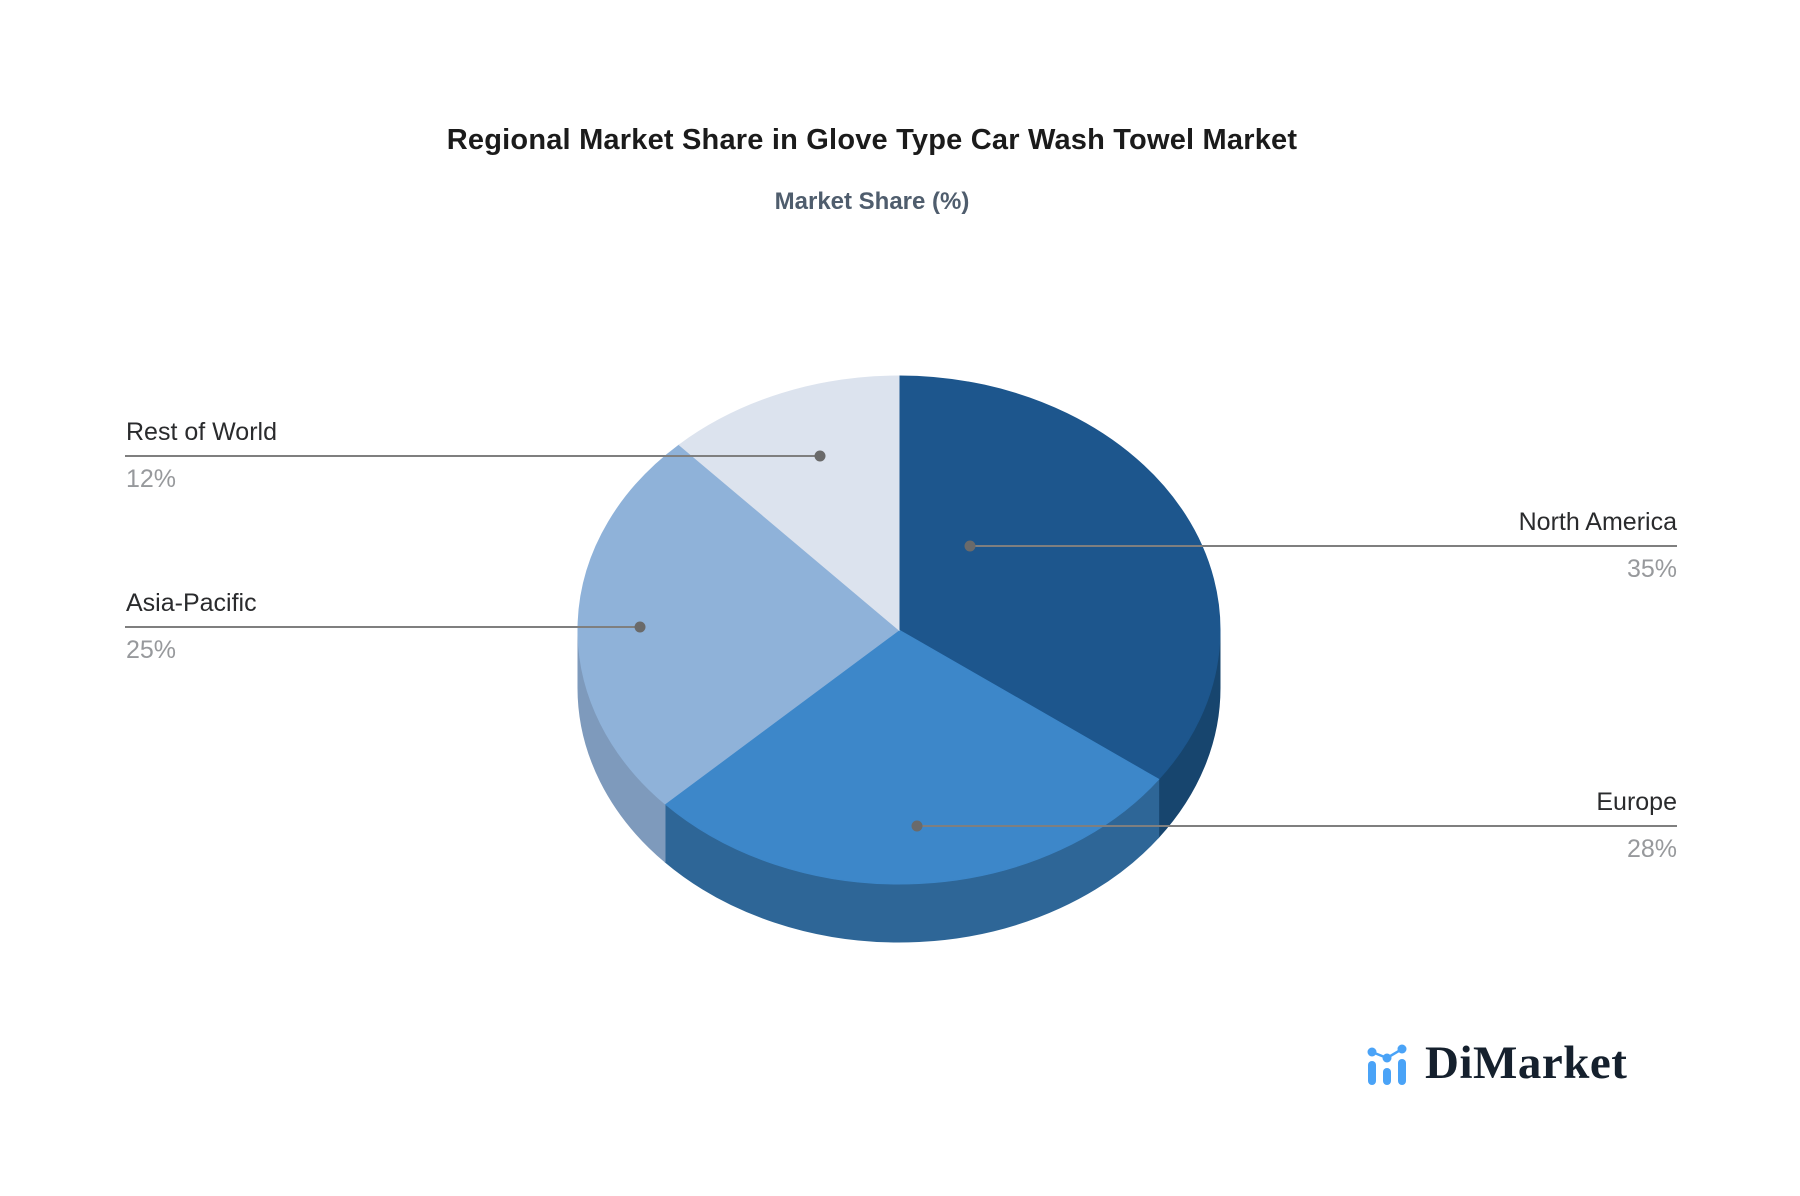 The width and height of the screenshot is (1800, 1196). Describe the element at coordinates (1059, 577) in the screenshot. I see `pie-slice-north-america` at that location.